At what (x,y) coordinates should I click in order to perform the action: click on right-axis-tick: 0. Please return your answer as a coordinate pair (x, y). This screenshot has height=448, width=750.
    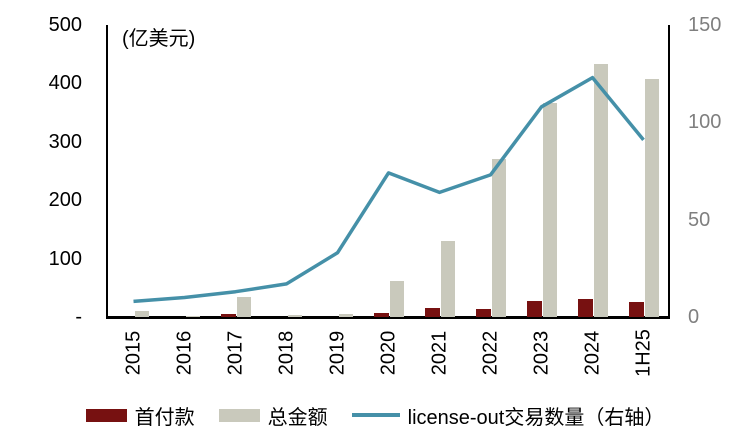
    Looking at the image, I should click on (694, 317).